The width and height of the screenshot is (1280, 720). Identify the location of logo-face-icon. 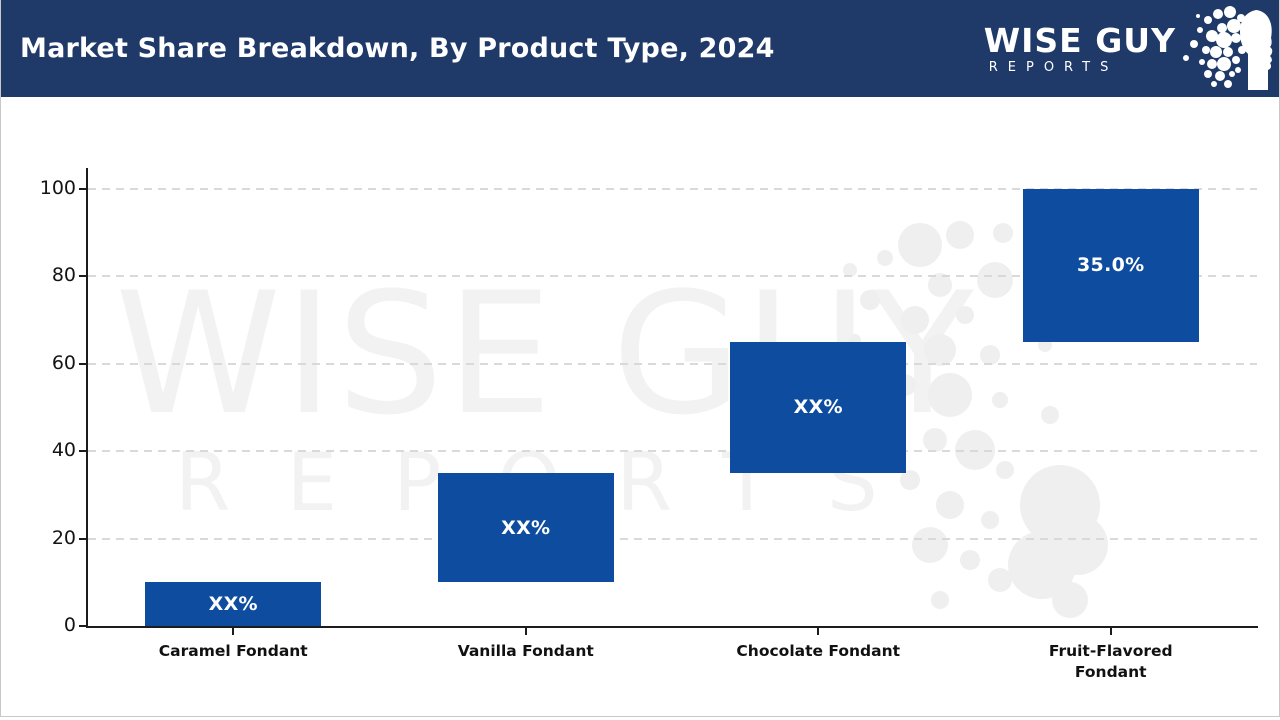
(1228, 47).